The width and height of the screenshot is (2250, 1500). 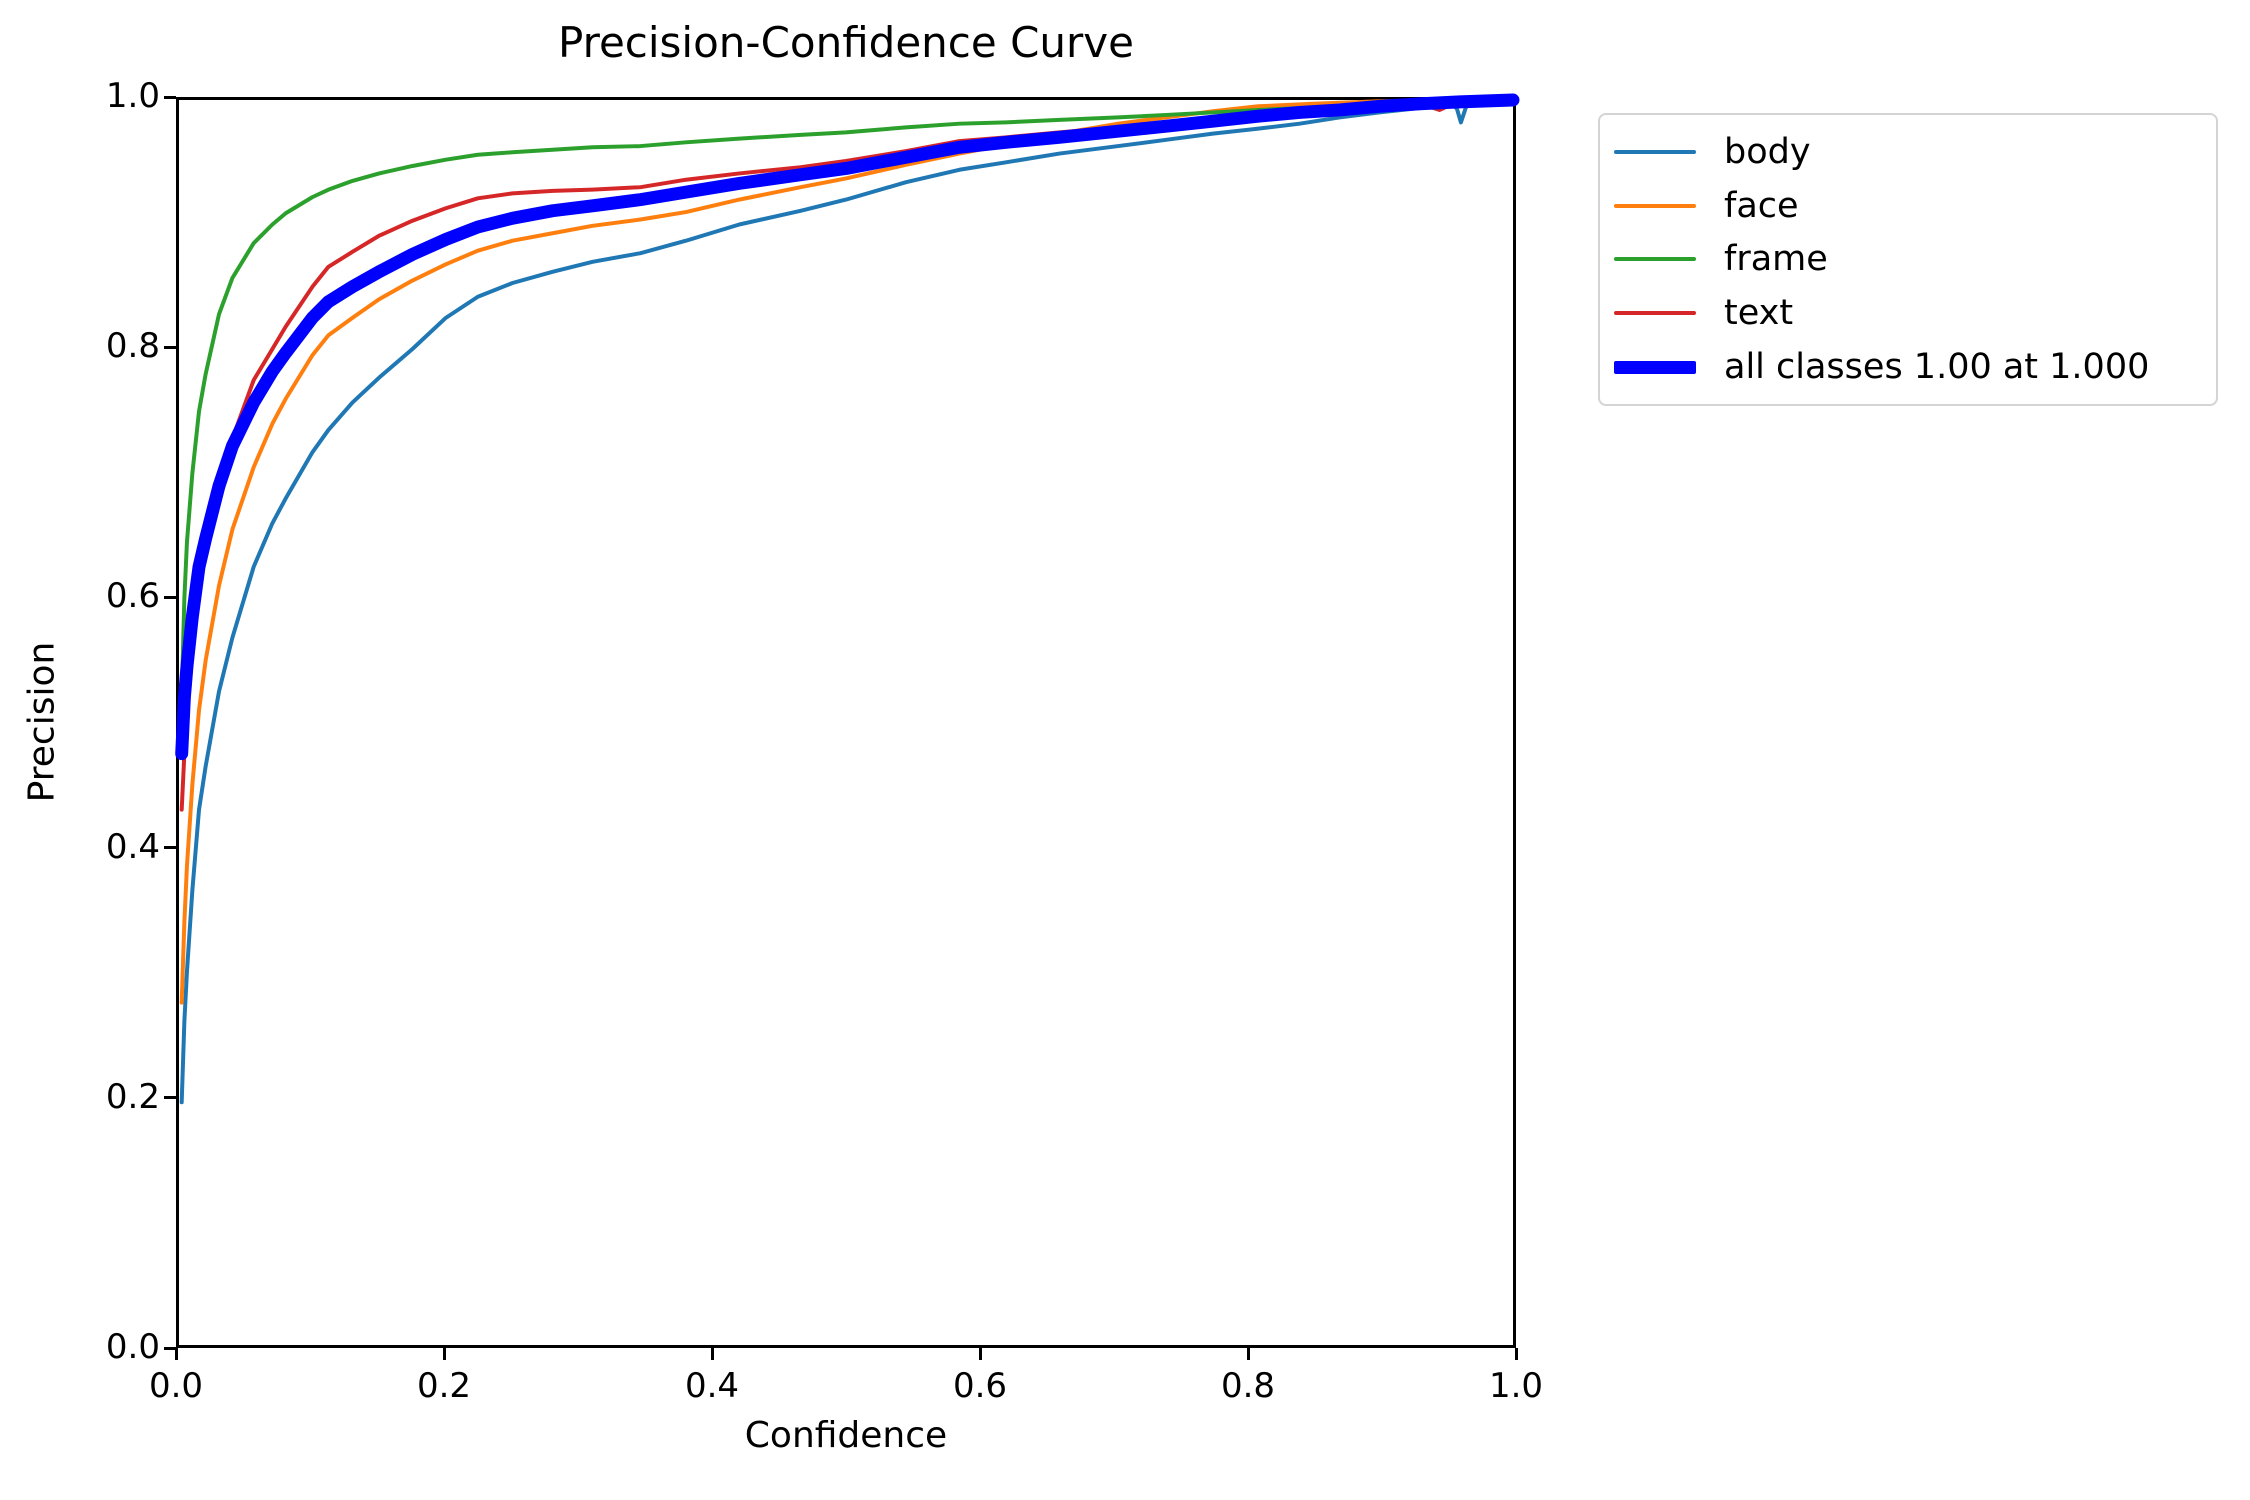 What do you see at coordinates (1767, 151) in the screenshot?
I see `legend-label: body` at bounding box center [1767, 151].